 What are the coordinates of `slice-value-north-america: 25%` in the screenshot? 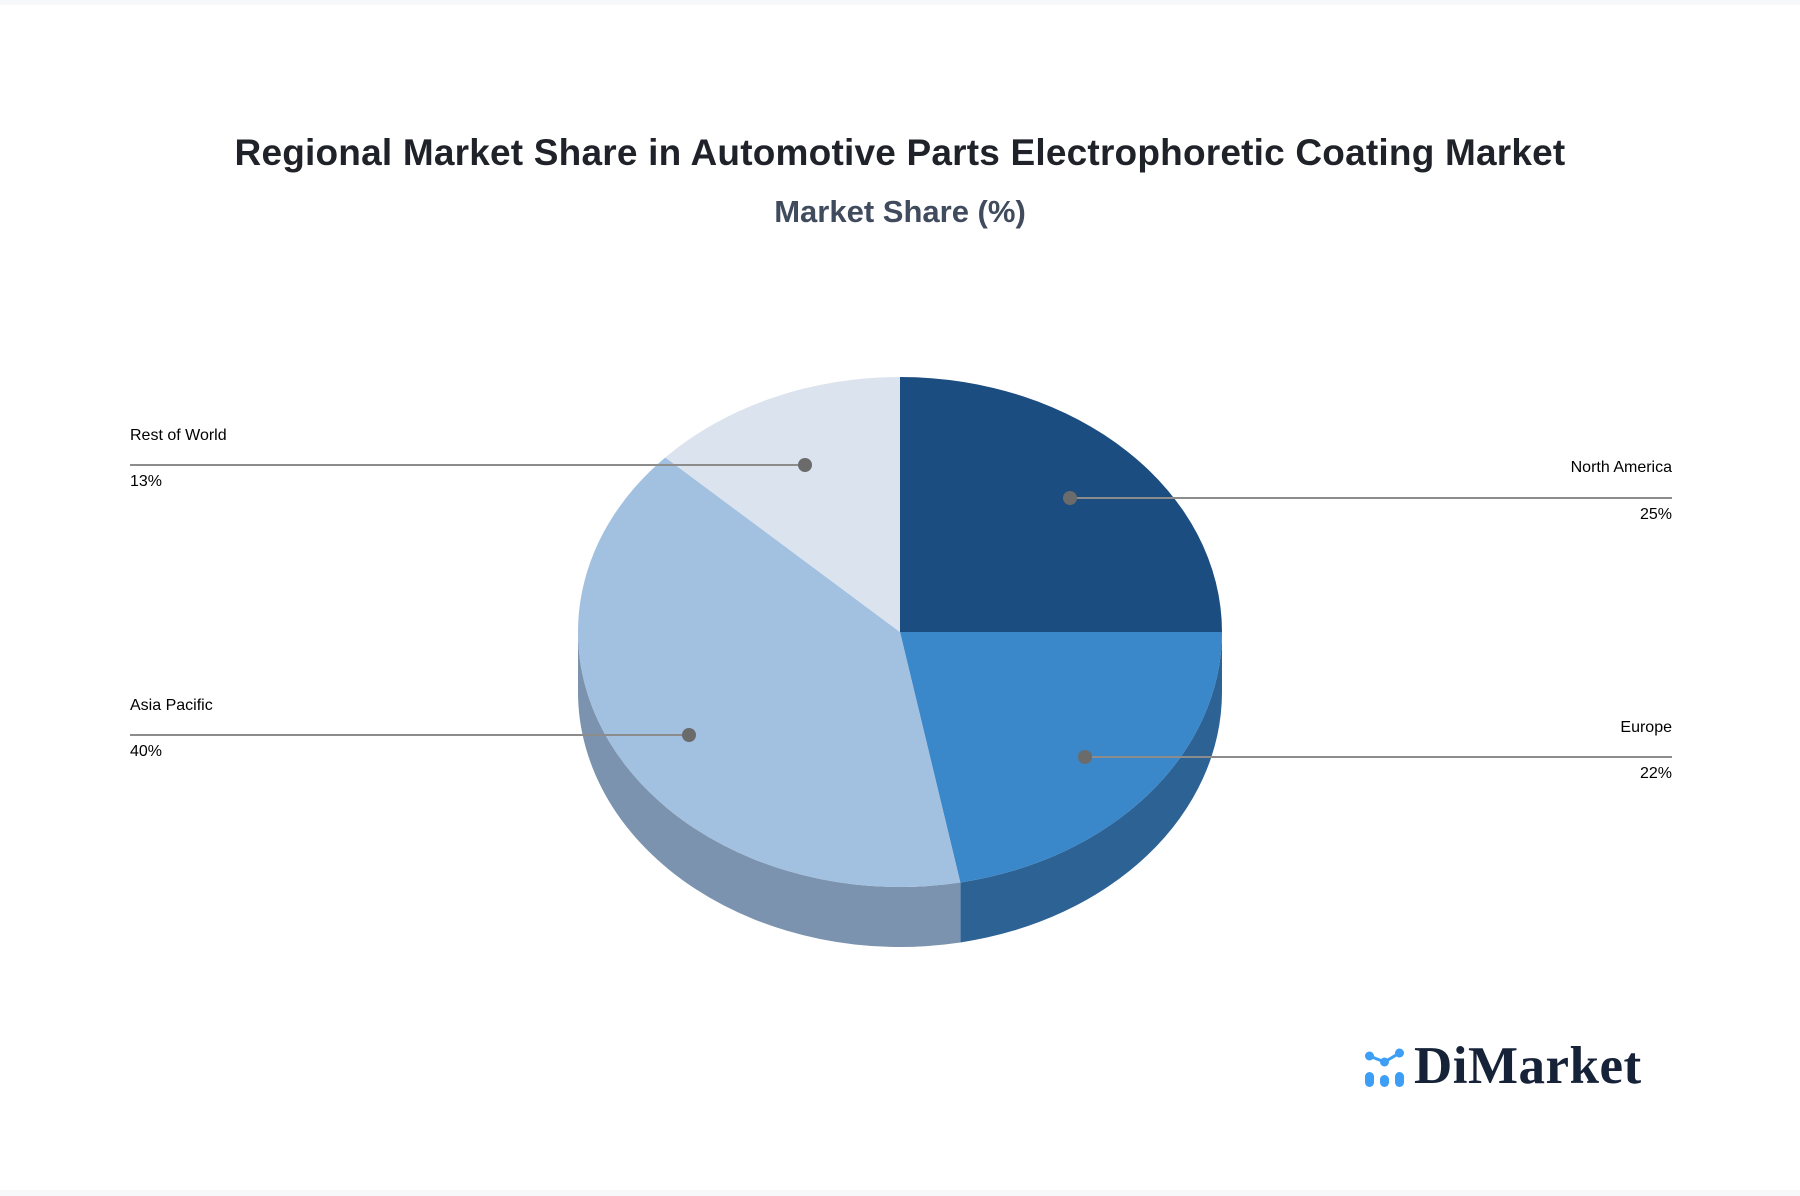 It's located at (1655, 514).